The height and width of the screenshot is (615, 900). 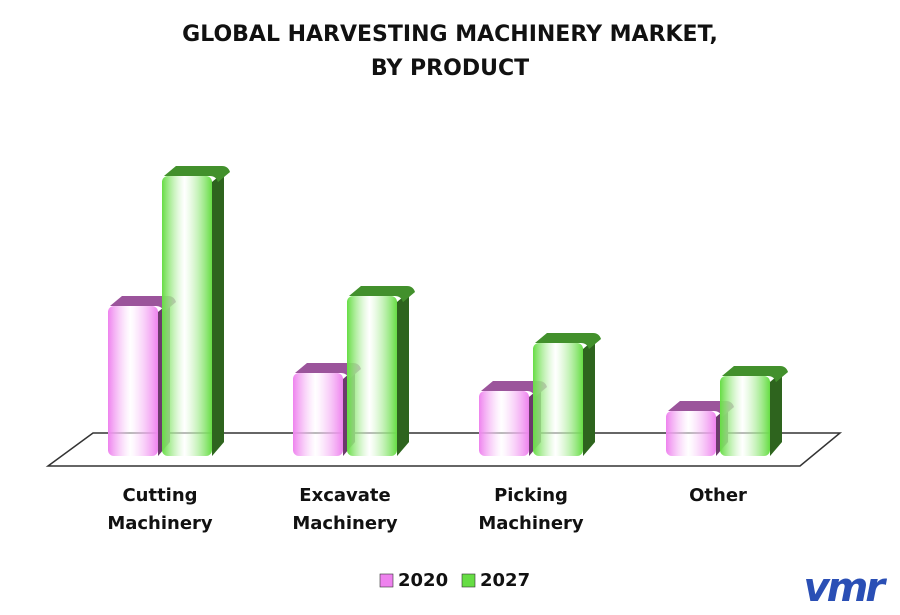 What do you see at coordinates (844, 588) in the screenshot?
I see `logo: vmr` at bounding box center [844, 588].